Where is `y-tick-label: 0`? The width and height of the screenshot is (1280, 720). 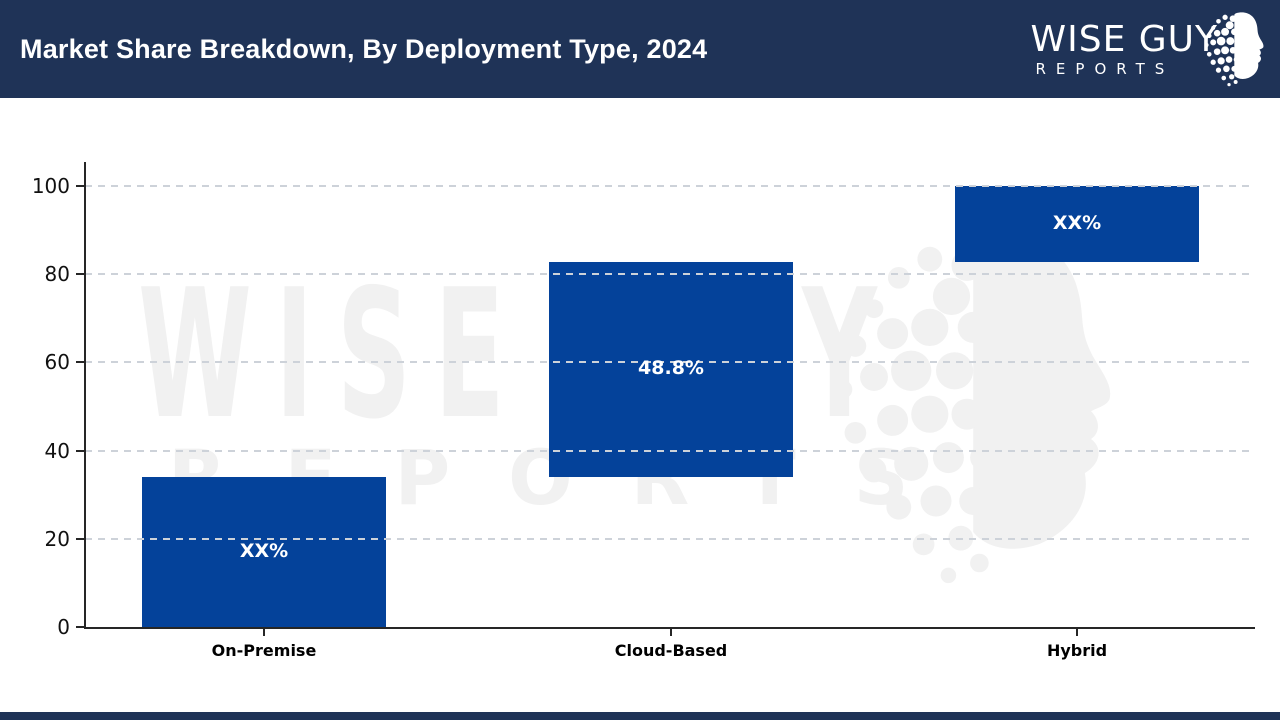 y-tick-label: 0 is located at coordinates (63, 627).